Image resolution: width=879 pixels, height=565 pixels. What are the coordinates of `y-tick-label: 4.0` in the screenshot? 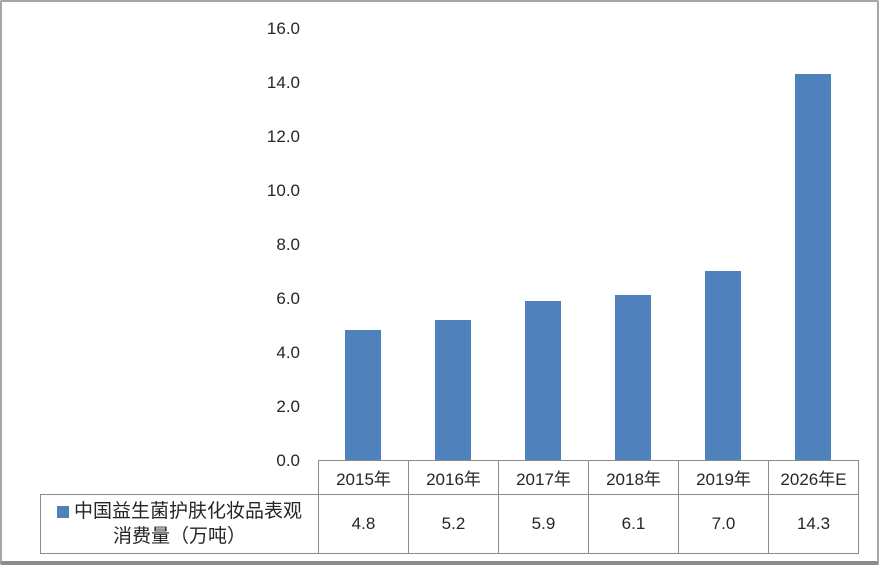 It's located at (288, 352).